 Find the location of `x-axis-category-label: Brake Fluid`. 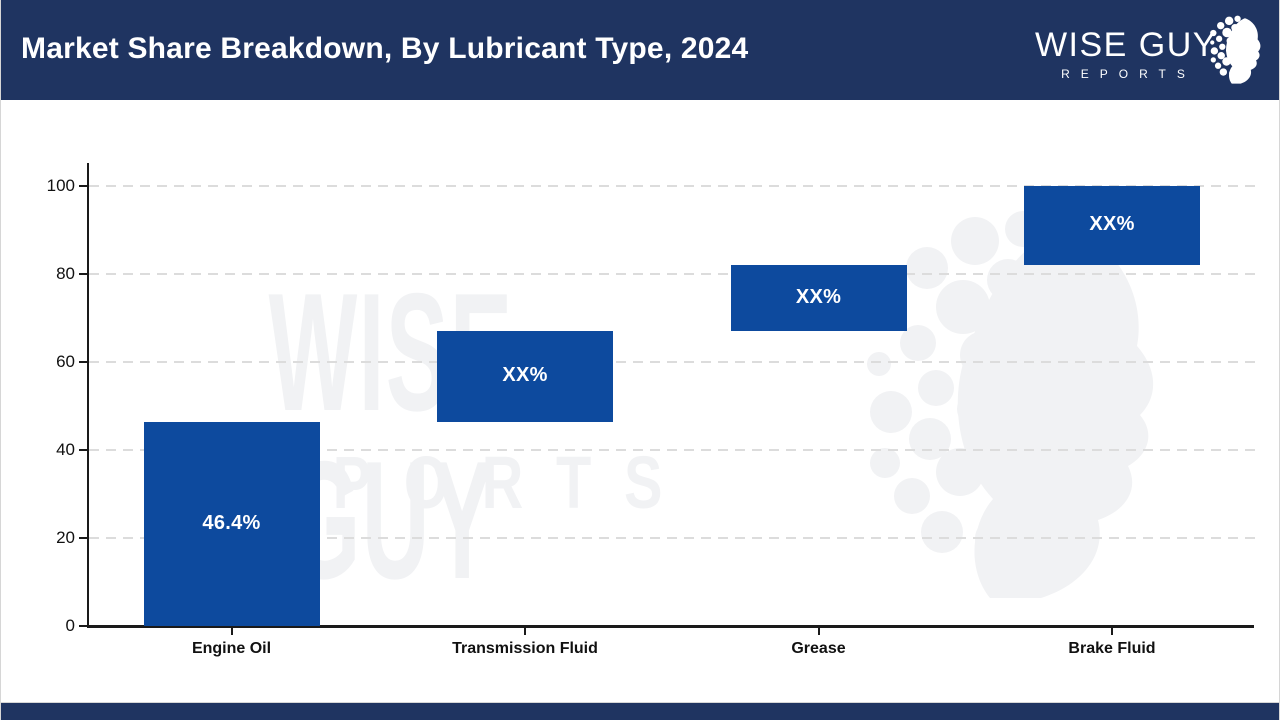

x-axis-category-label: Brake Fluid is located at coordinates (1112, 648).